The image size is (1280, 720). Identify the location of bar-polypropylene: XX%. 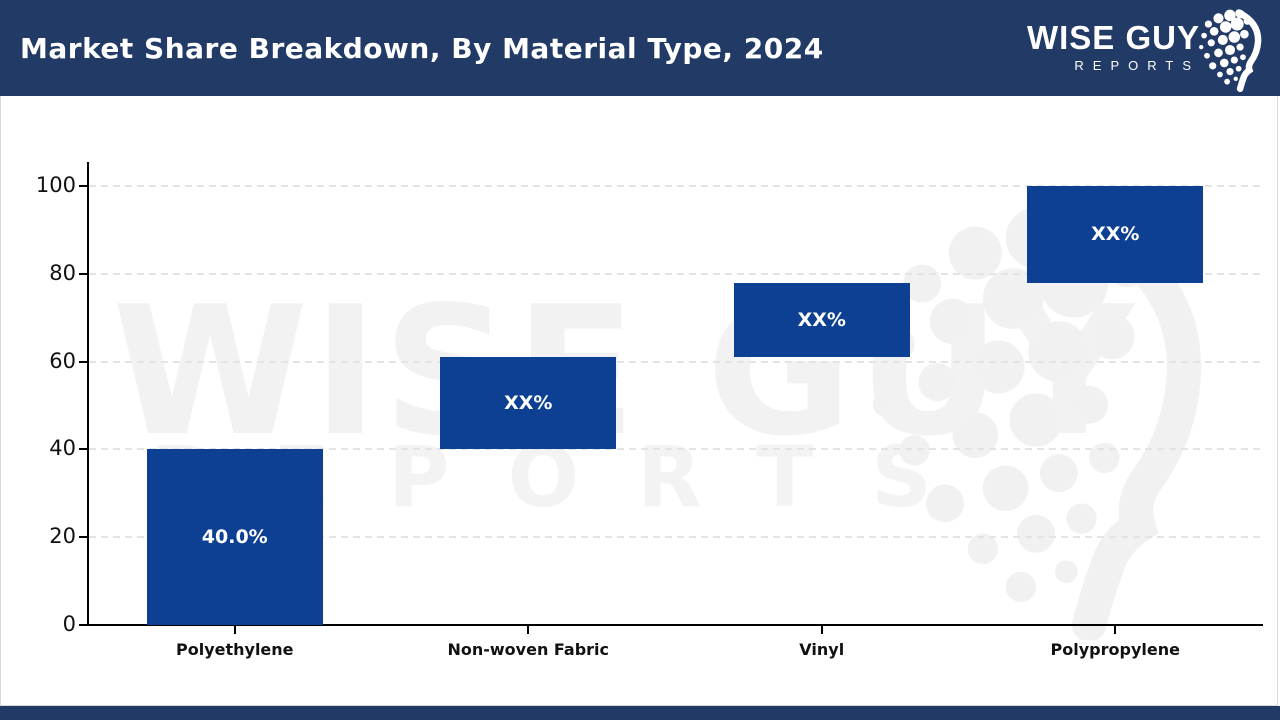
(1115, 234).